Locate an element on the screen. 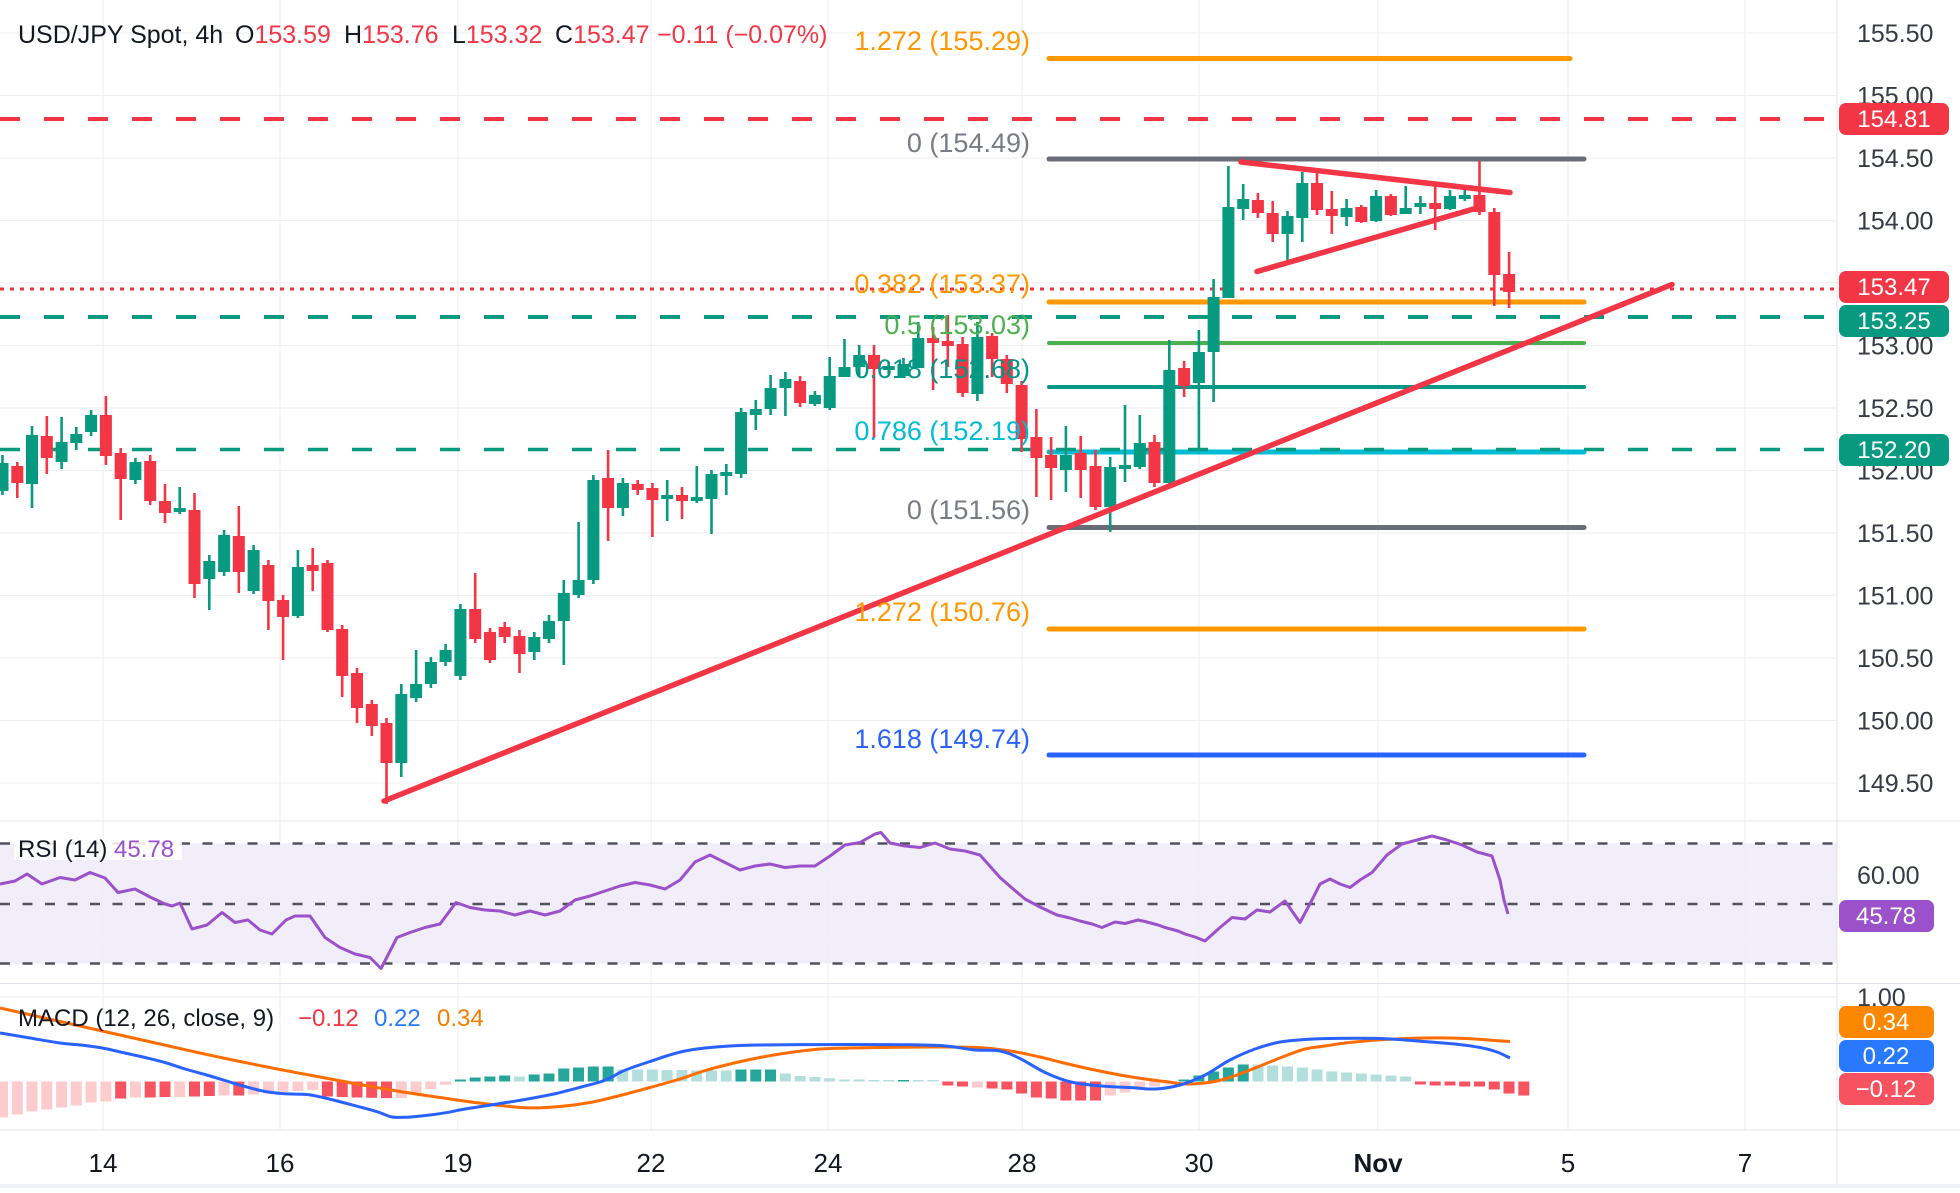  svg-text: 0.382 (153.37) is located at coordinates (942, 284).